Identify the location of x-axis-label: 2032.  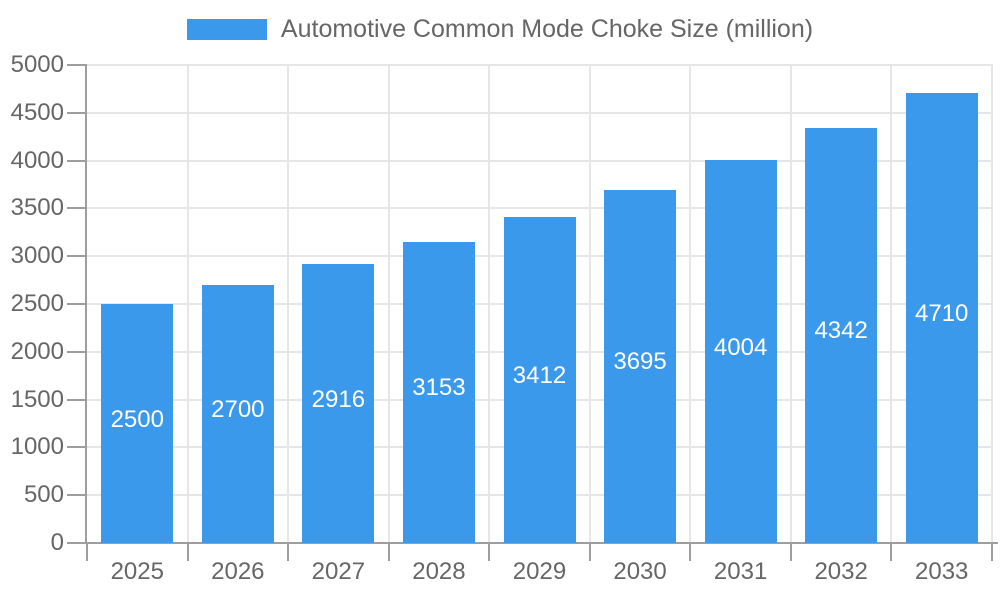
(841, 571).